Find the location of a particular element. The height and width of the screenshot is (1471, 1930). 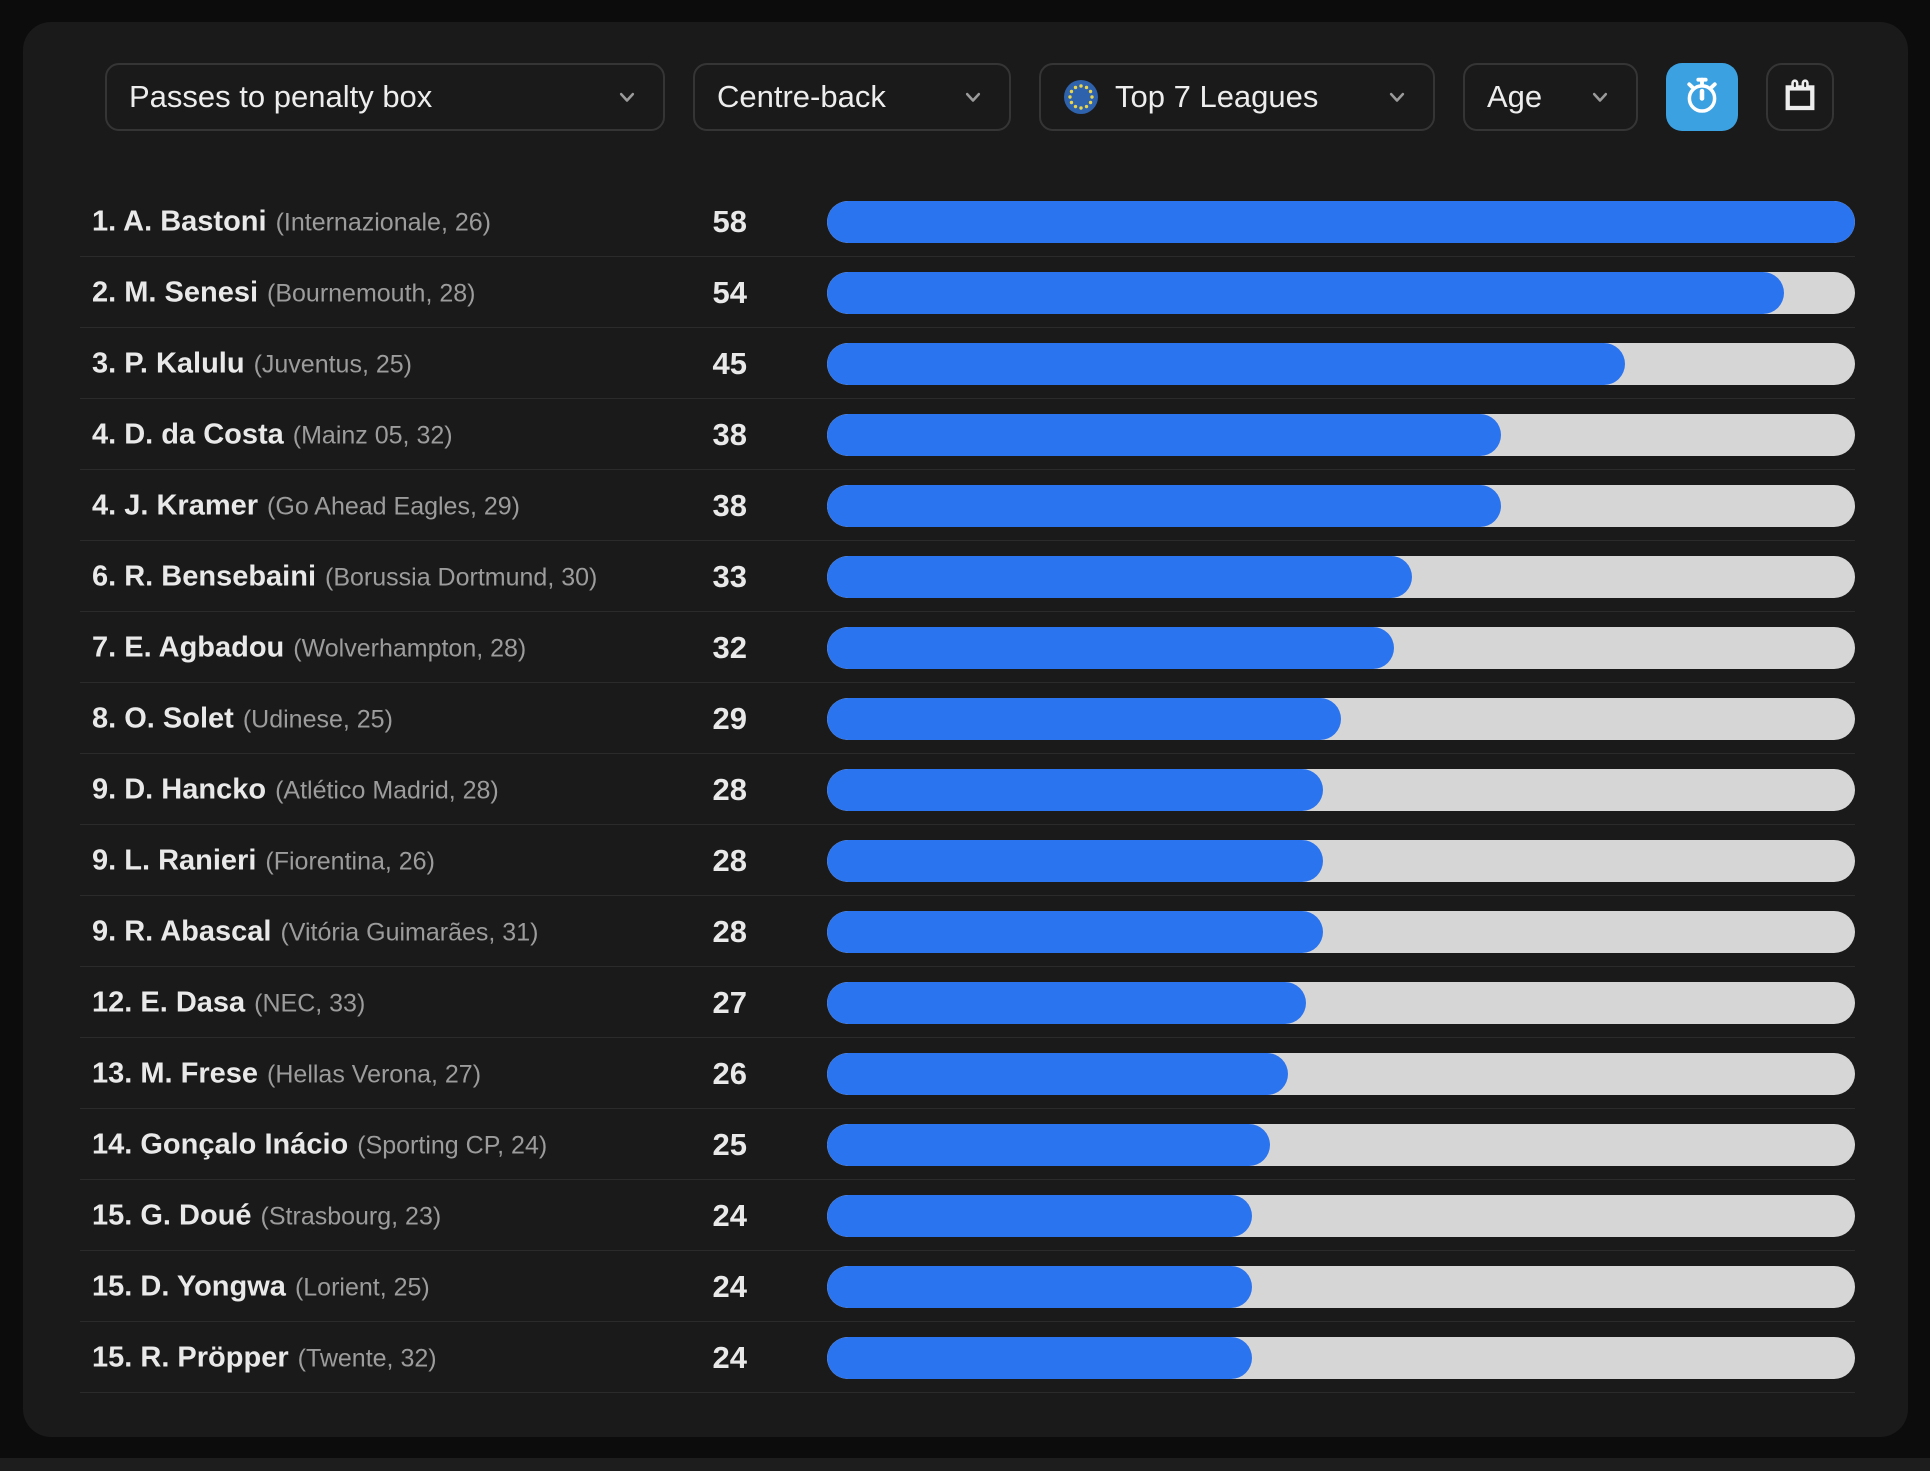

player-club-age: (Hellas Verona, 27) is located at coordinates (374, 1074).